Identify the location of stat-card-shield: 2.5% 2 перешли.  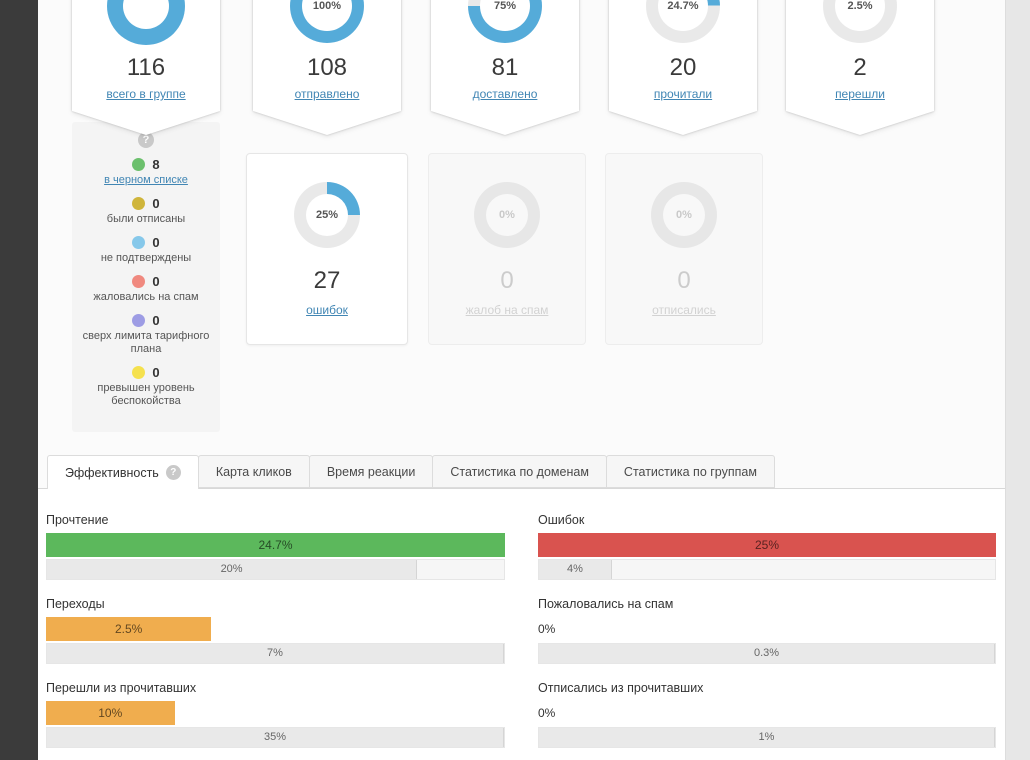
(860, 67).